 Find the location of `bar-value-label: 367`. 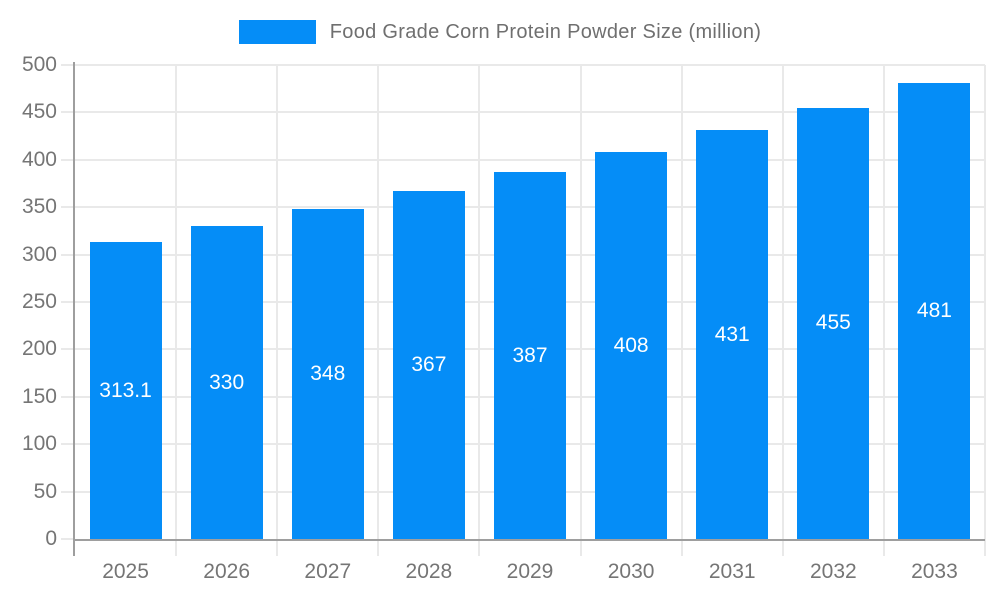

bar-value-label: 367 is located at coordinates (429, 365).